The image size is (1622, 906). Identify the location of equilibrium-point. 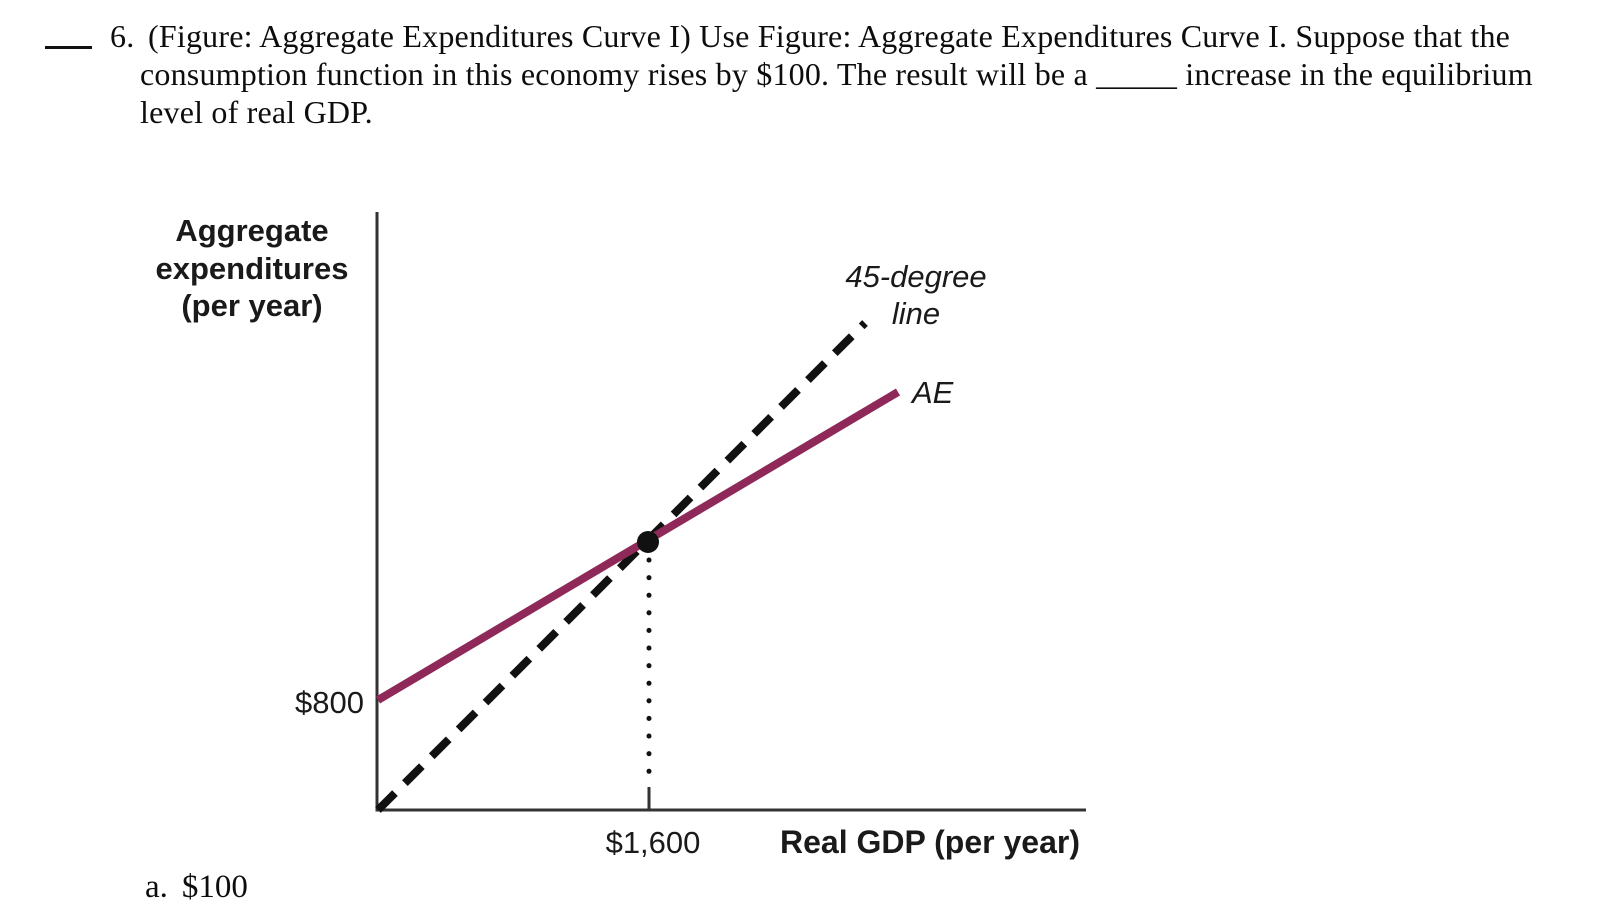
(648, 542).